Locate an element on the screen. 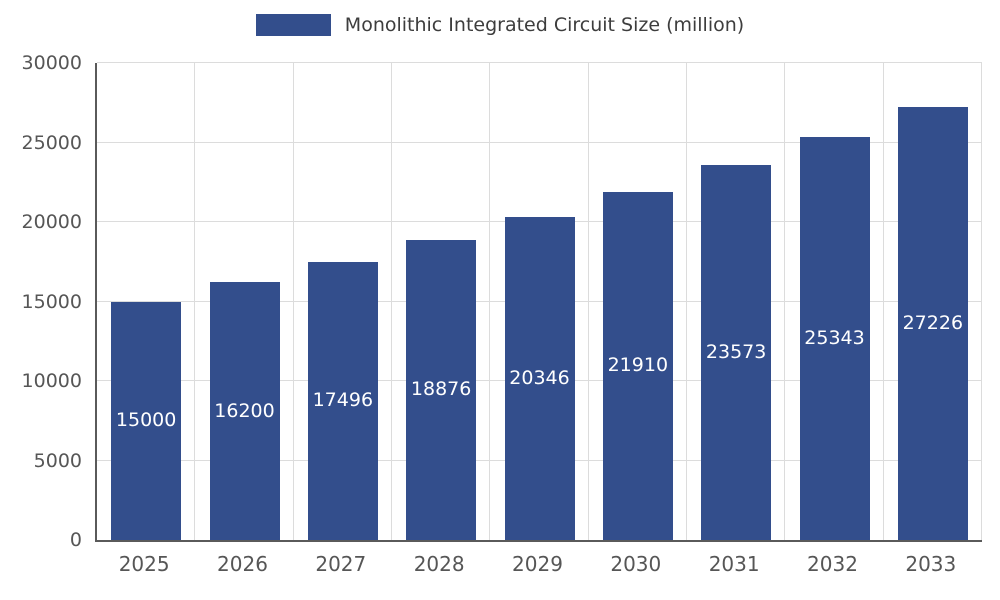 The image size is (1000, 600). x-tick-label: 2030 is located at coordinates (636, 564).